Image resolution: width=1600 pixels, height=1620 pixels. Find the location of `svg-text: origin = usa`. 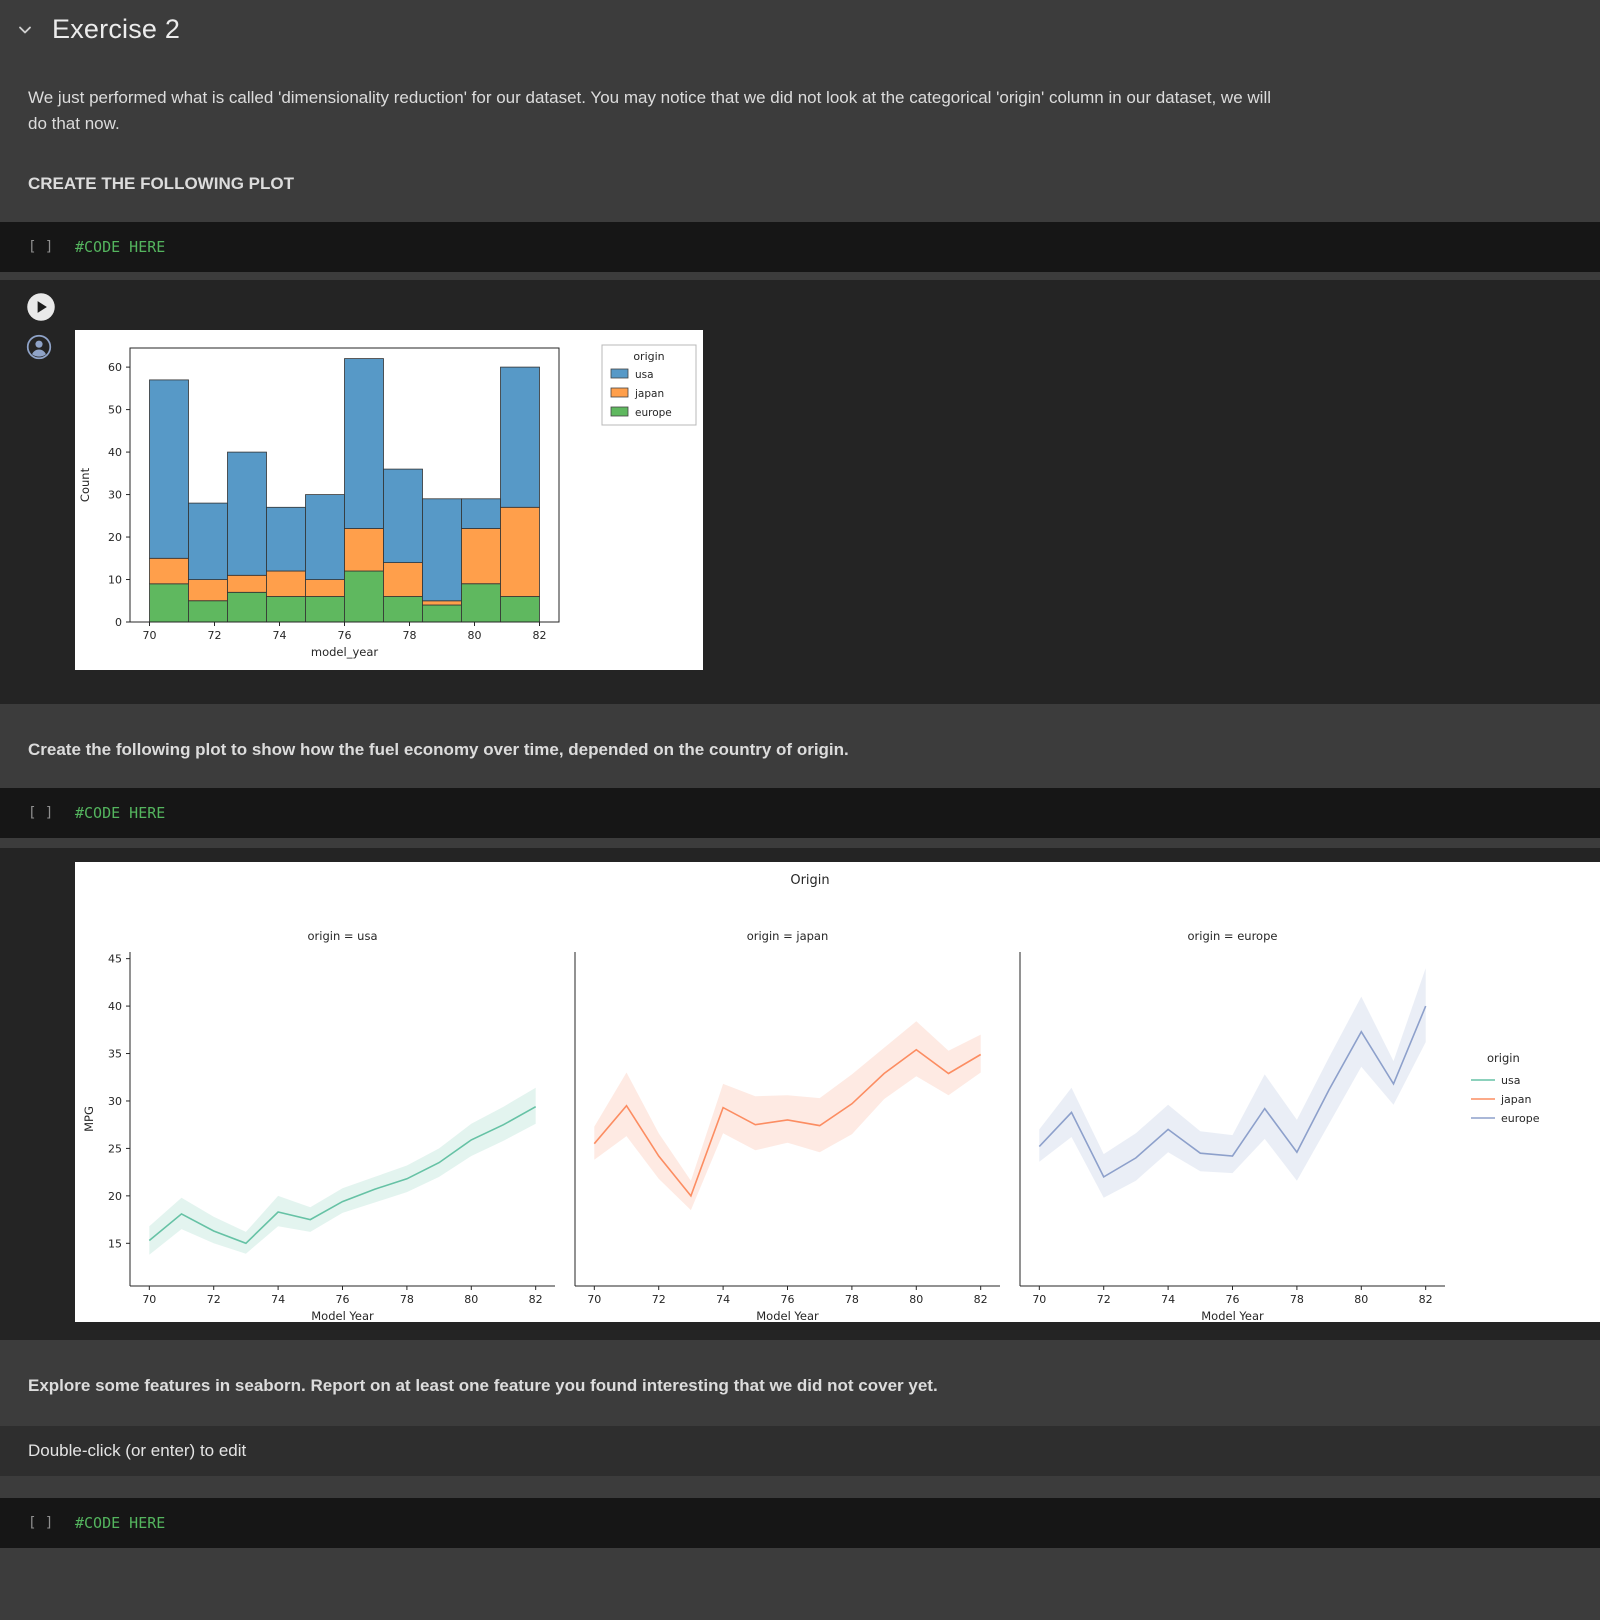

svg-text: origin = usa is located at coordinates (342, 936).